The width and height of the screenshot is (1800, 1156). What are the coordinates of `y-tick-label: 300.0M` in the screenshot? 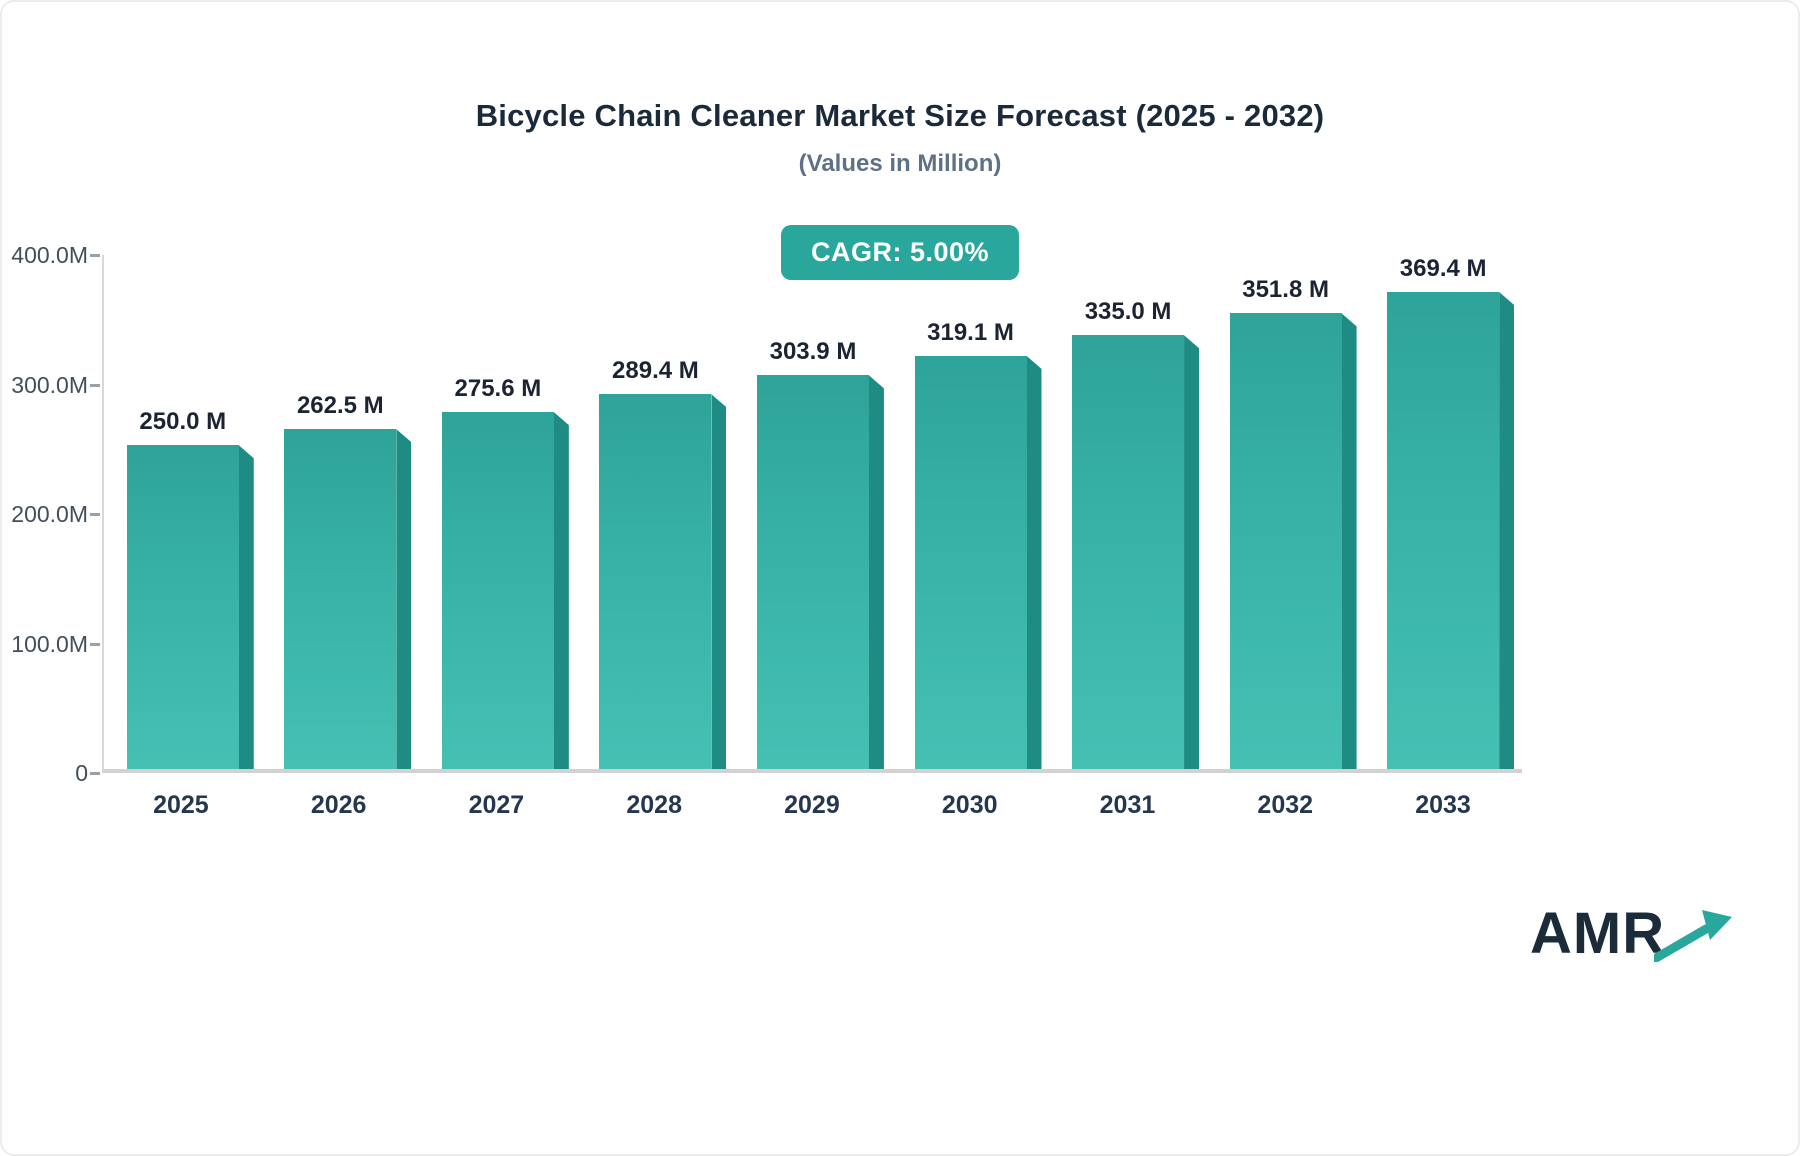 It's located at (49, 384).